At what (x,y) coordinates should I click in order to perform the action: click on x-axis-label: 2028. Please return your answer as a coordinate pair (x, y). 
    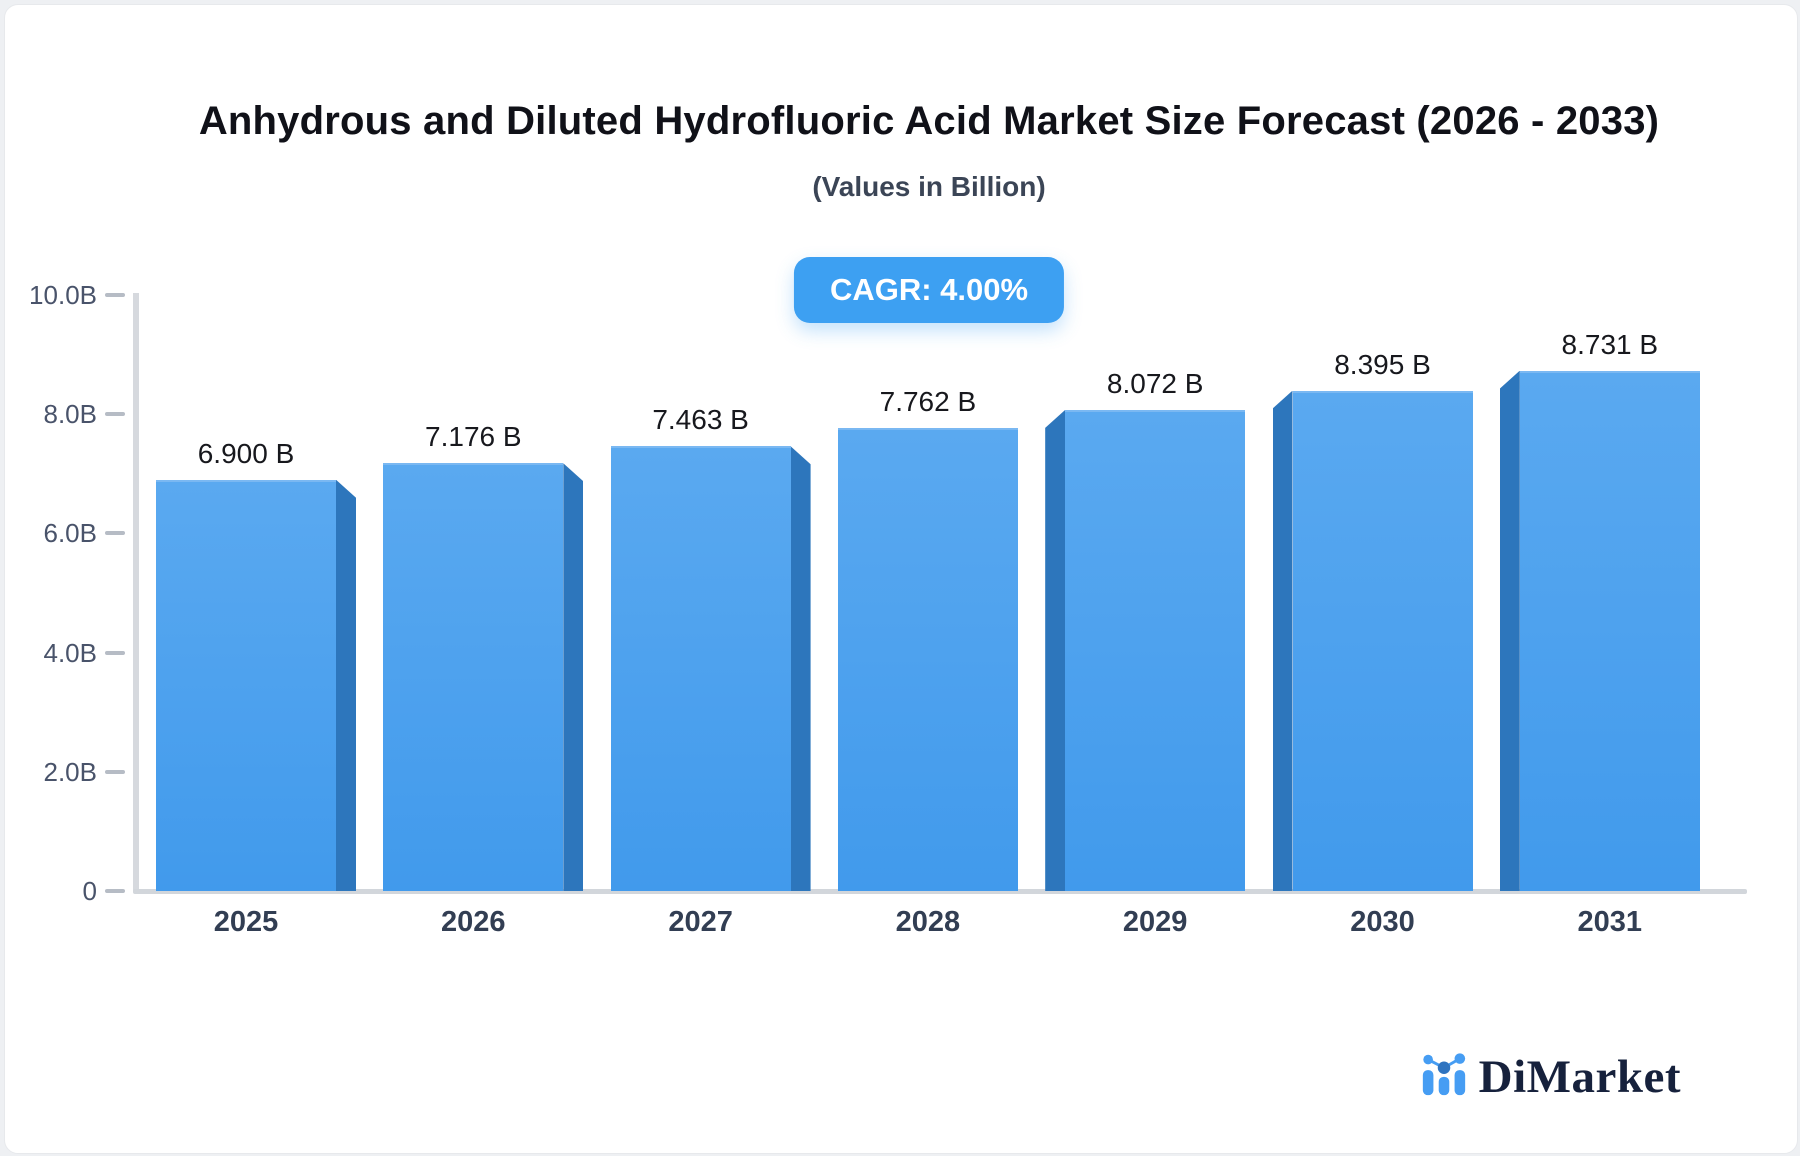
    Looking at the image, I should click on (928, 922).